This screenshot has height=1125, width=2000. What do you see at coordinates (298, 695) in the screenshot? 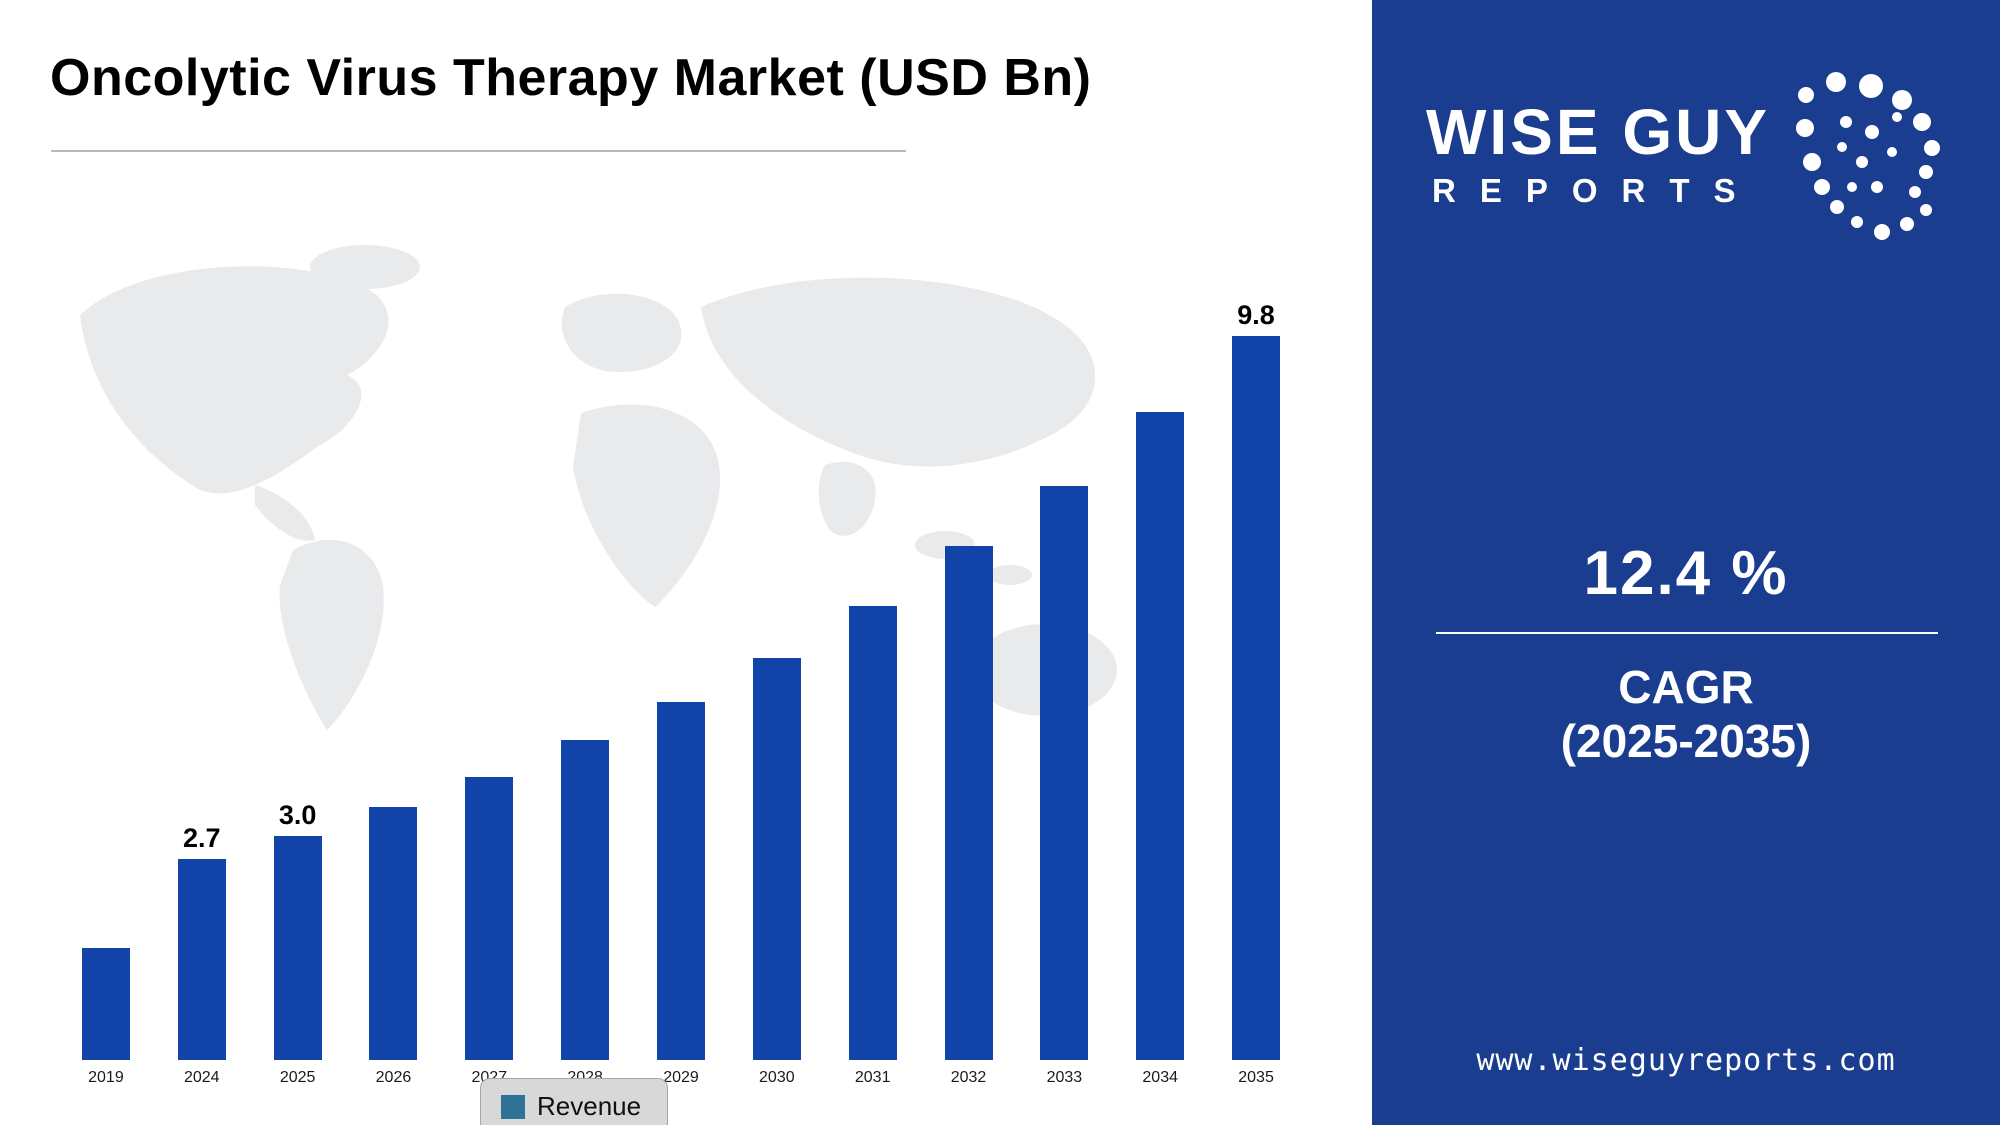
I see `bar-item-2025: 3.0 2025` at bounding box center [298, 695].